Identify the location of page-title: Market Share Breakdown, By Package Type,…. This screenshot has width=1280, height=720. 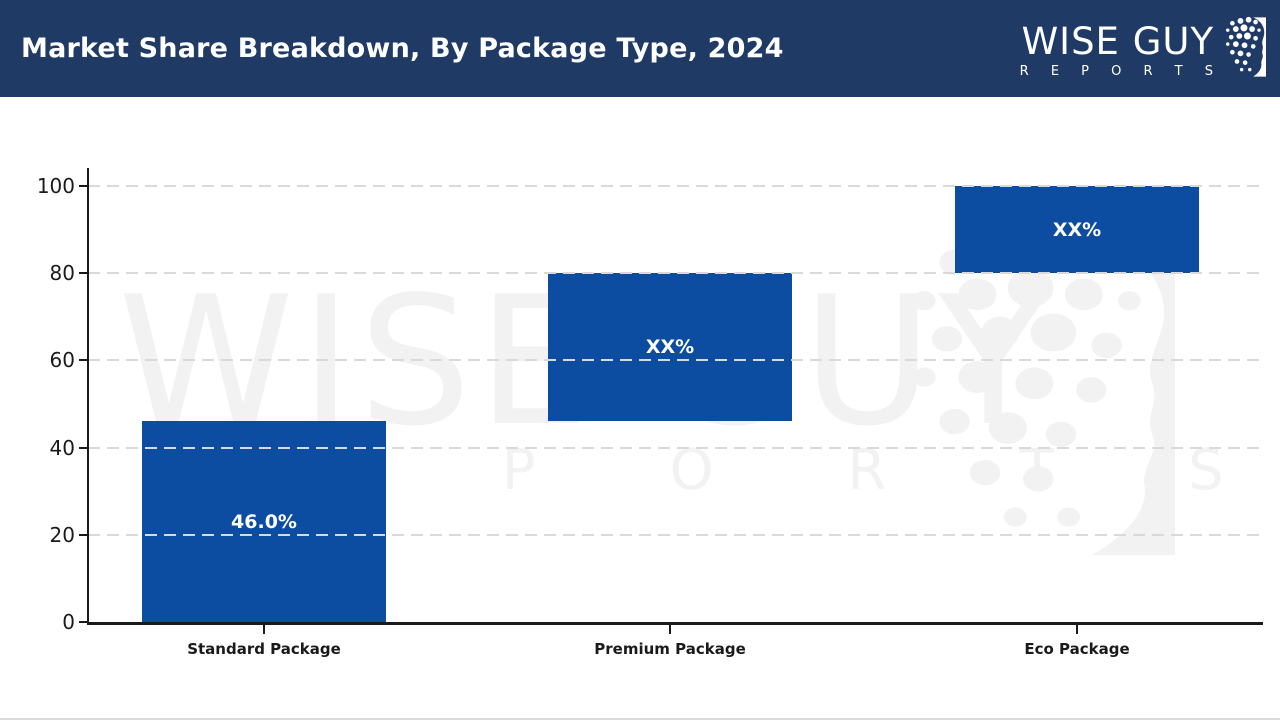
(402, 48).